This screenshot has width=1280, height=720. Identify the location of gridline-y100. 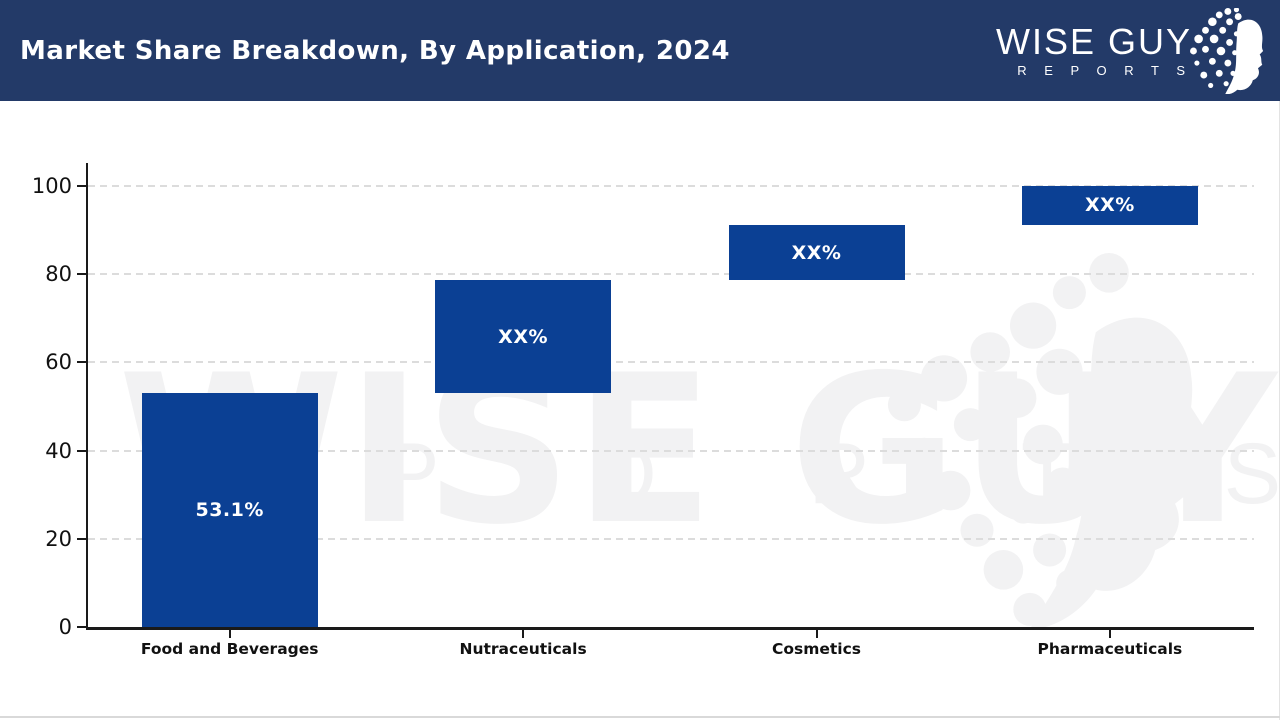
(671, 186).